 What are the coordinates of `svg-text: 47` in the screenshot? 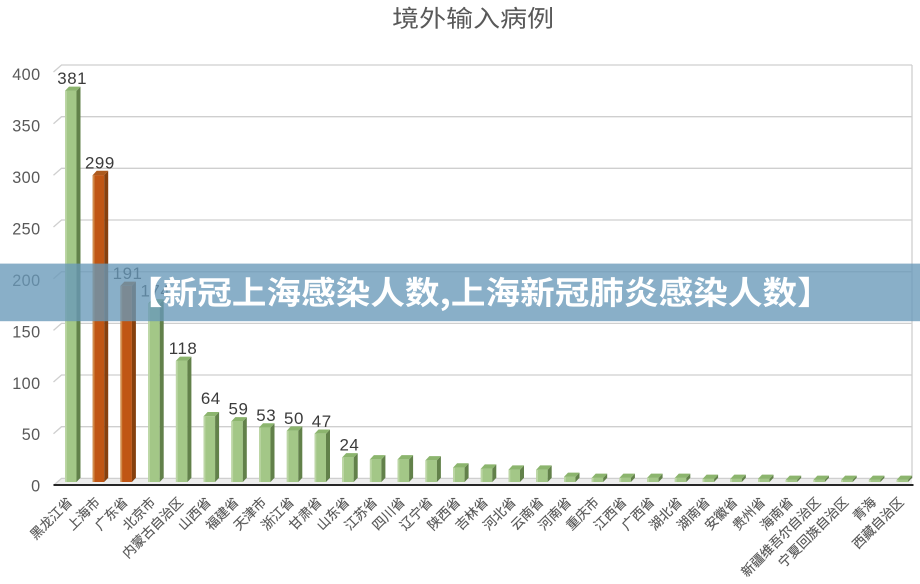 It's located at (322, 421).